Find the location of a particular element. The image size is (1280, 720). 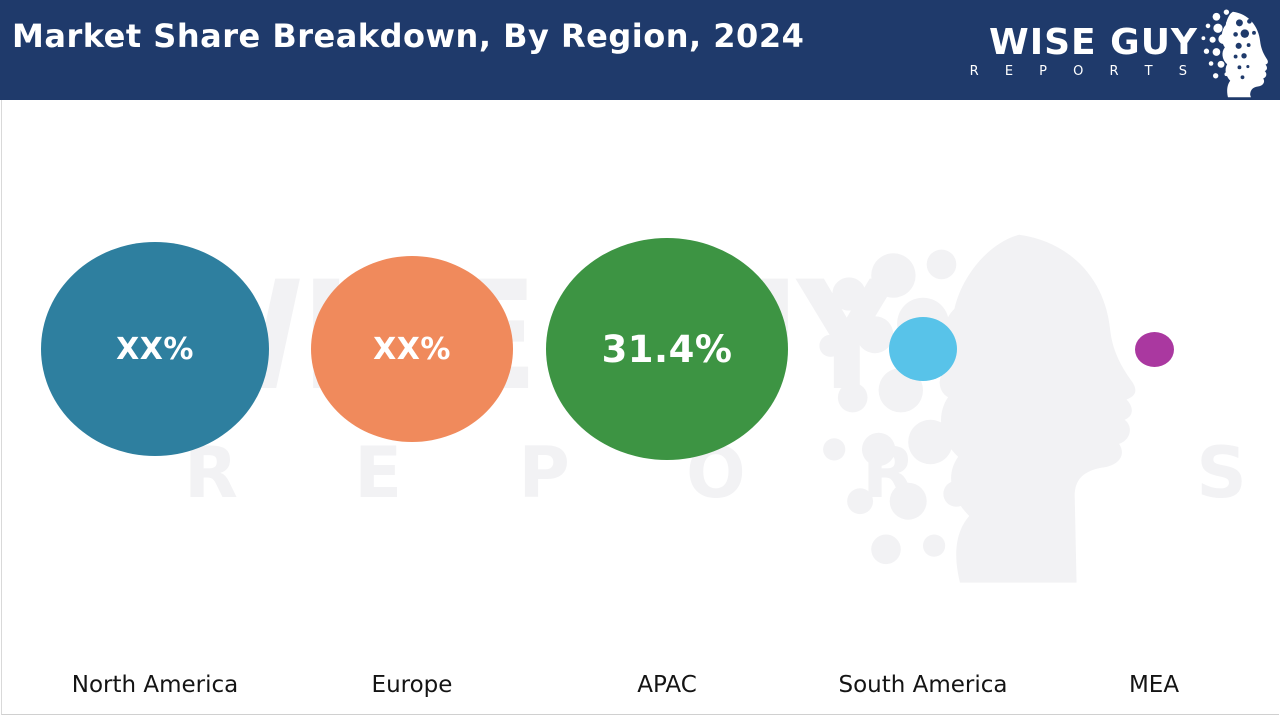

bubble-europe: XX% is located at coordinates (412, 349).